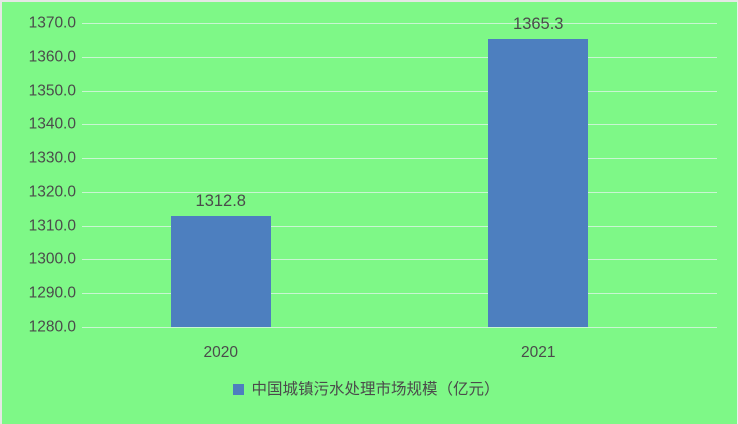  What do you see at coordinates (220, 201) in the screenshot?
I see `bar-data-label: 1312.8` at bounding box center [220, 201].